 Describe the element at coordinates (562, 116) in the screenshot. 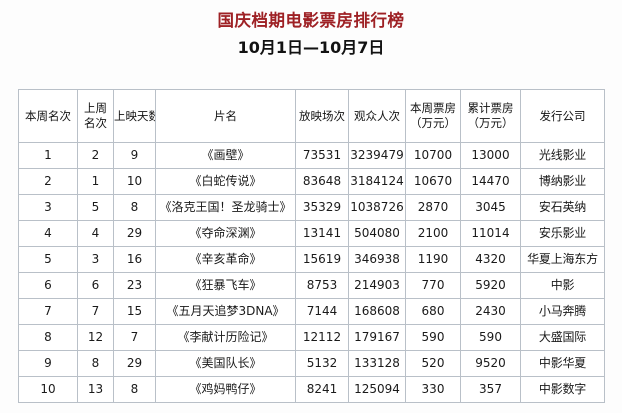

I see `column-header-company: 发行公司` at that location.